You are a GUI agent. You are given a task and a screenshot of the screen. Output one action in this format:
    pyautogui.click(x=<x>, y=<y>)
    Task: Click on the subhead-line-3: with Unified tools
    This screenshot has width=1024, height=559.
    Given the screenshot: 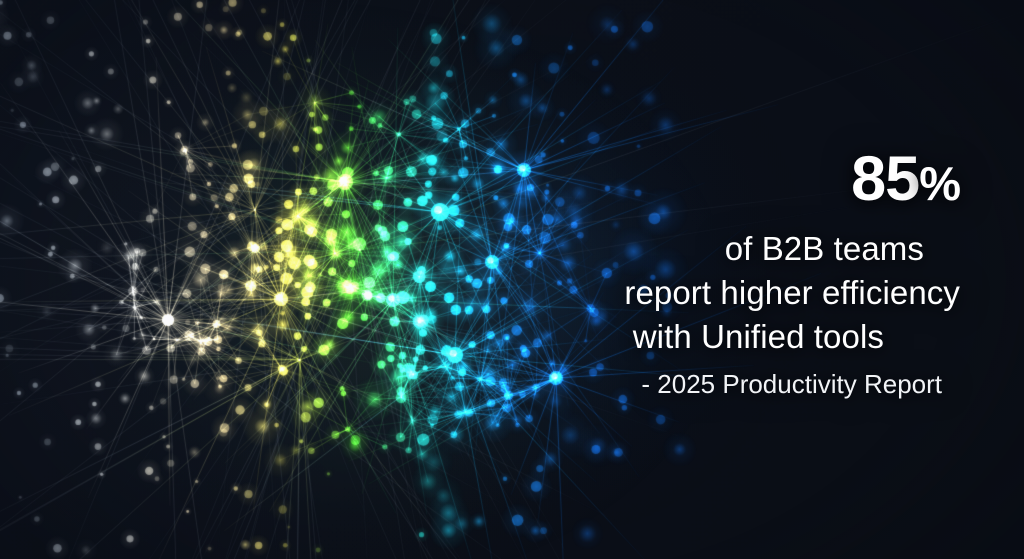 What is the action you would take?
    pyautogui.click(x=758, y=336)
    